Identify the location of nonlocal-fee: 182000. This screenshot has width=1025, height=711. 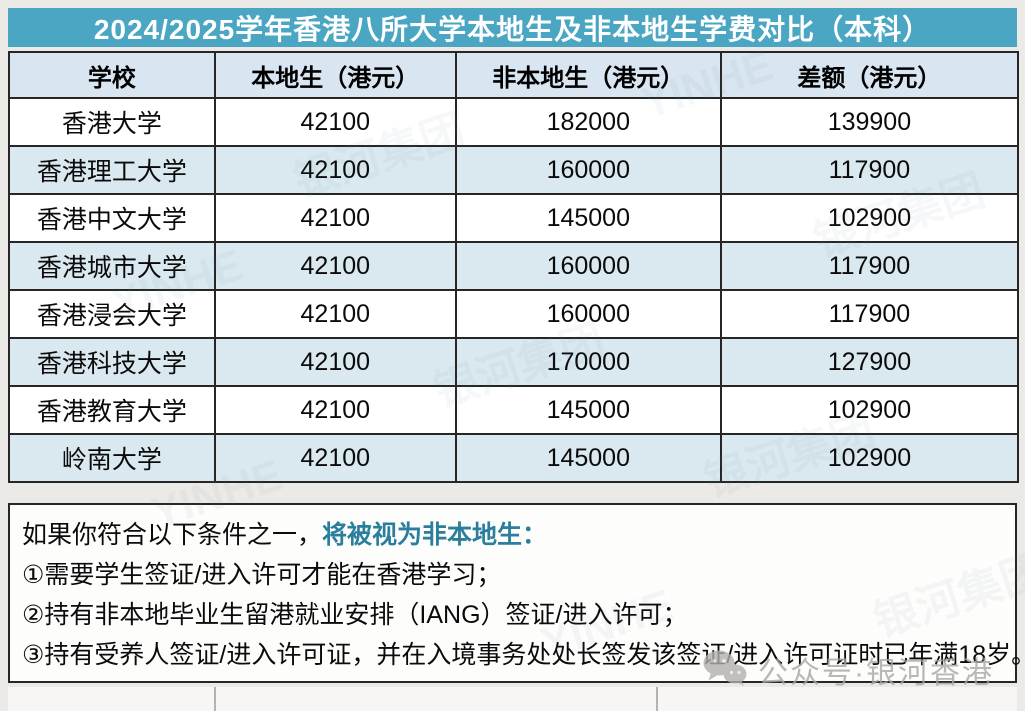
(588, 122).